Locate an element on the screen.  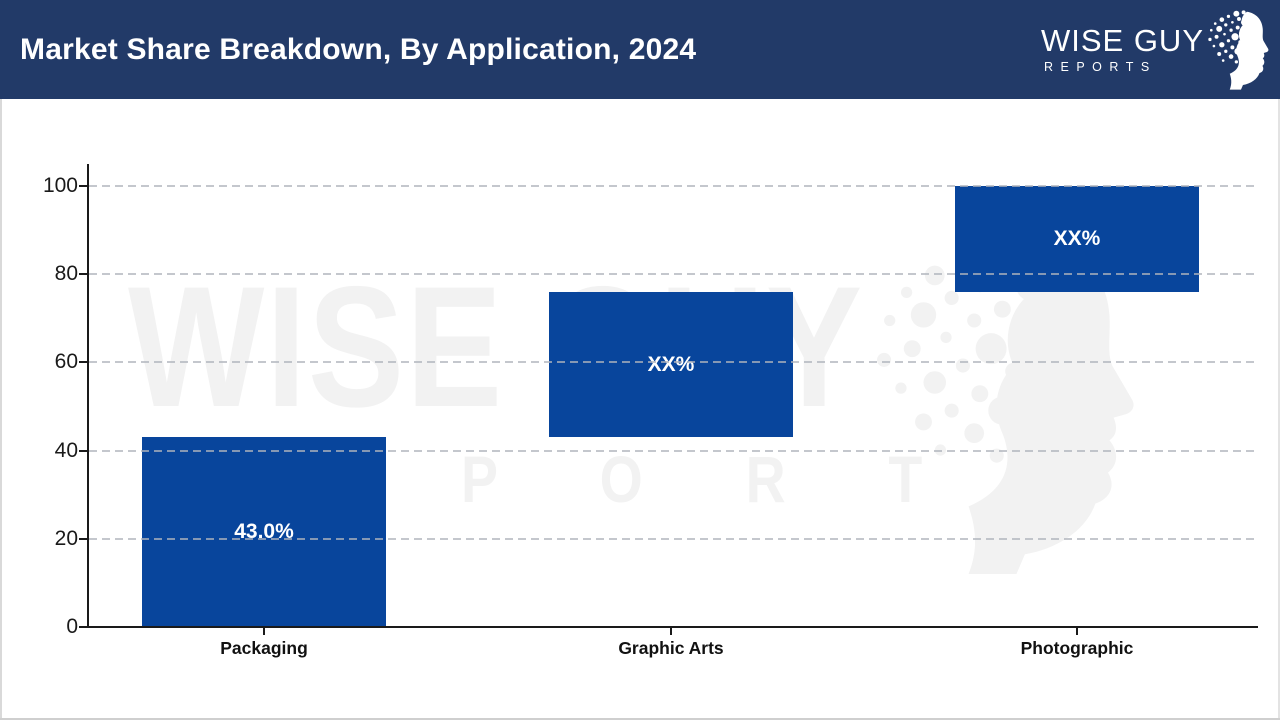
page-border-bottom is located at coordinates (640, 719).